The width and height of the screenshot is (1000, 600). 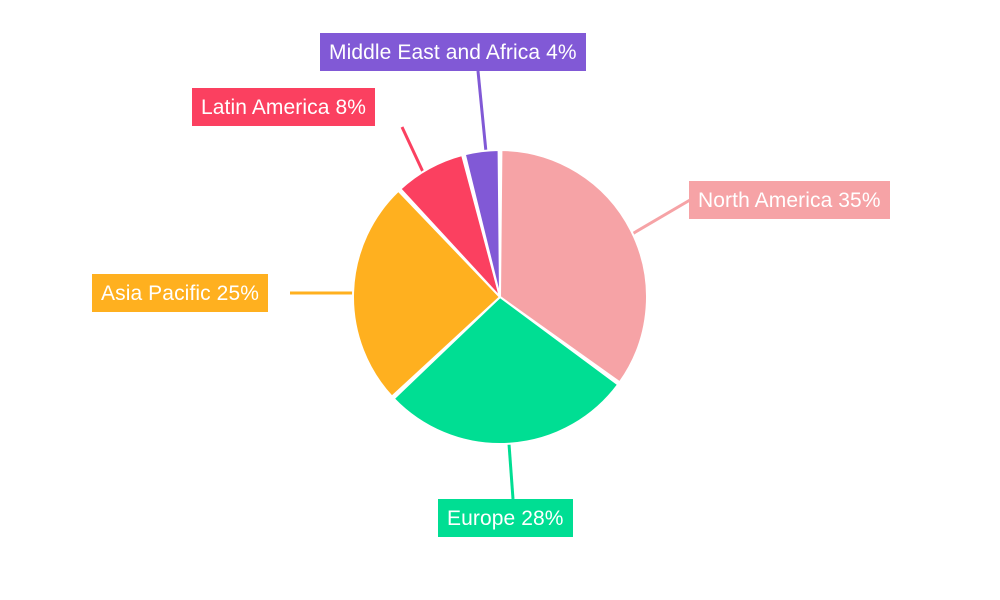 I want to click on pie-slice-latin-america, so click(x=449, y=225).